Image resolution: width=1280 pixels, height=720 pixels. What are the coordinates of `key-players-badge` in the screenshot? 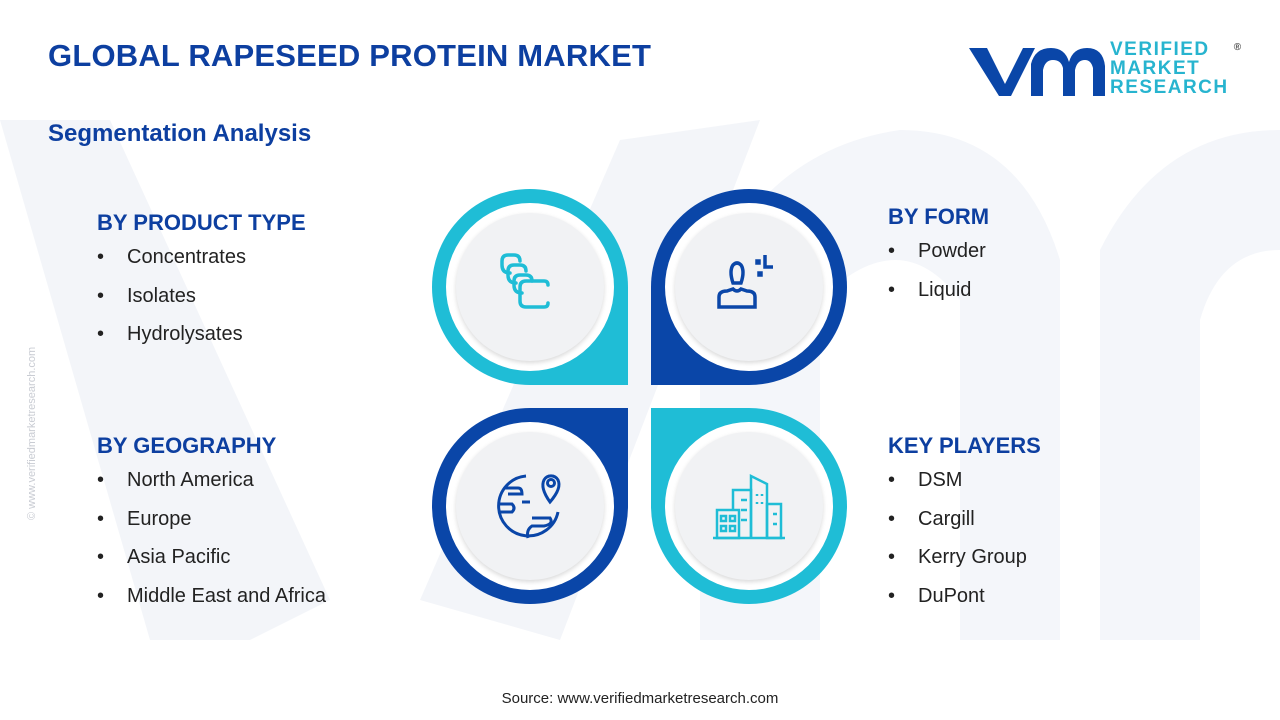 It's located at (749, 506).